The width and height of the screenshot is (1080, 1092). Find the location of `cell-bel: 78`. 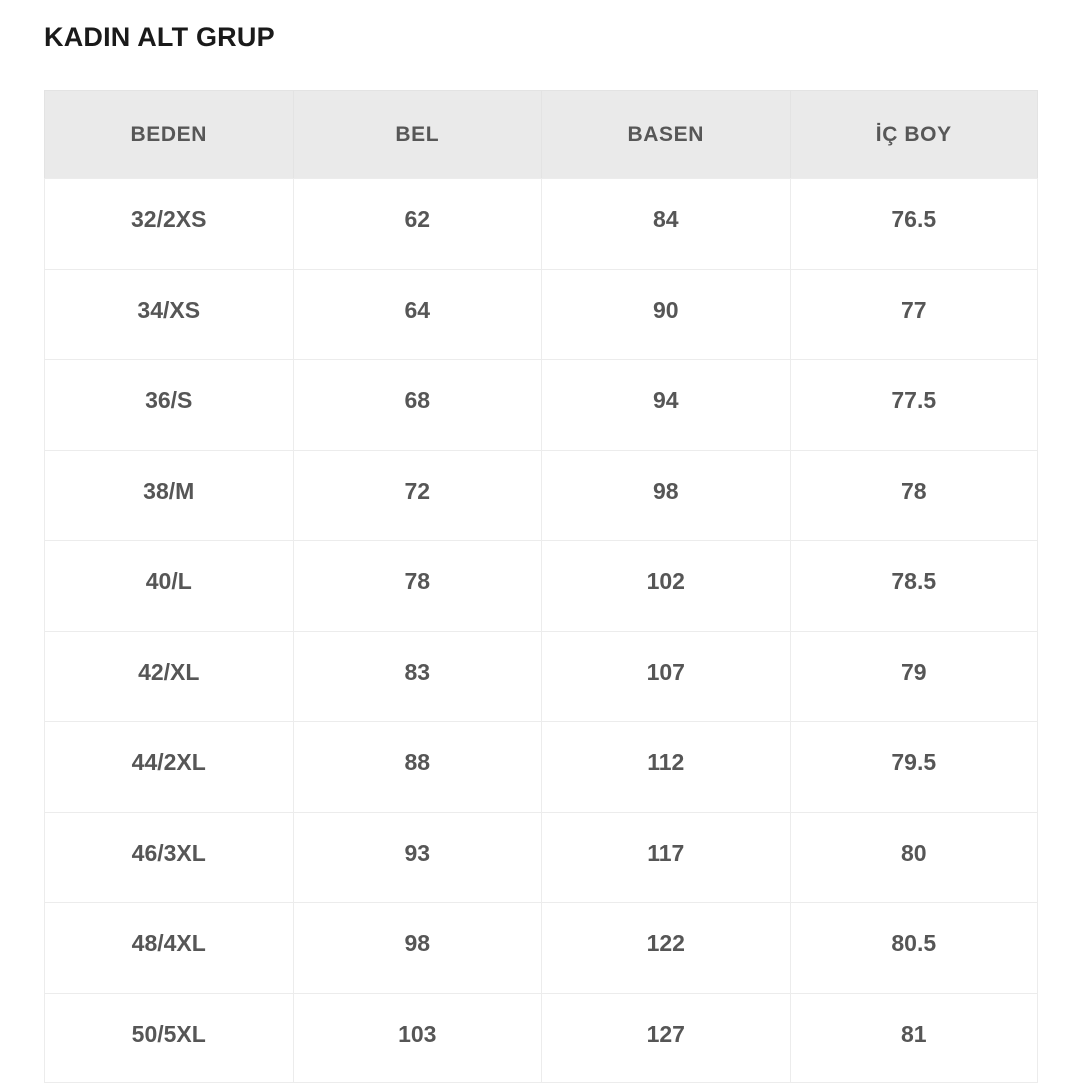

cell-bel: 78 is located at coordinates (416, 585).